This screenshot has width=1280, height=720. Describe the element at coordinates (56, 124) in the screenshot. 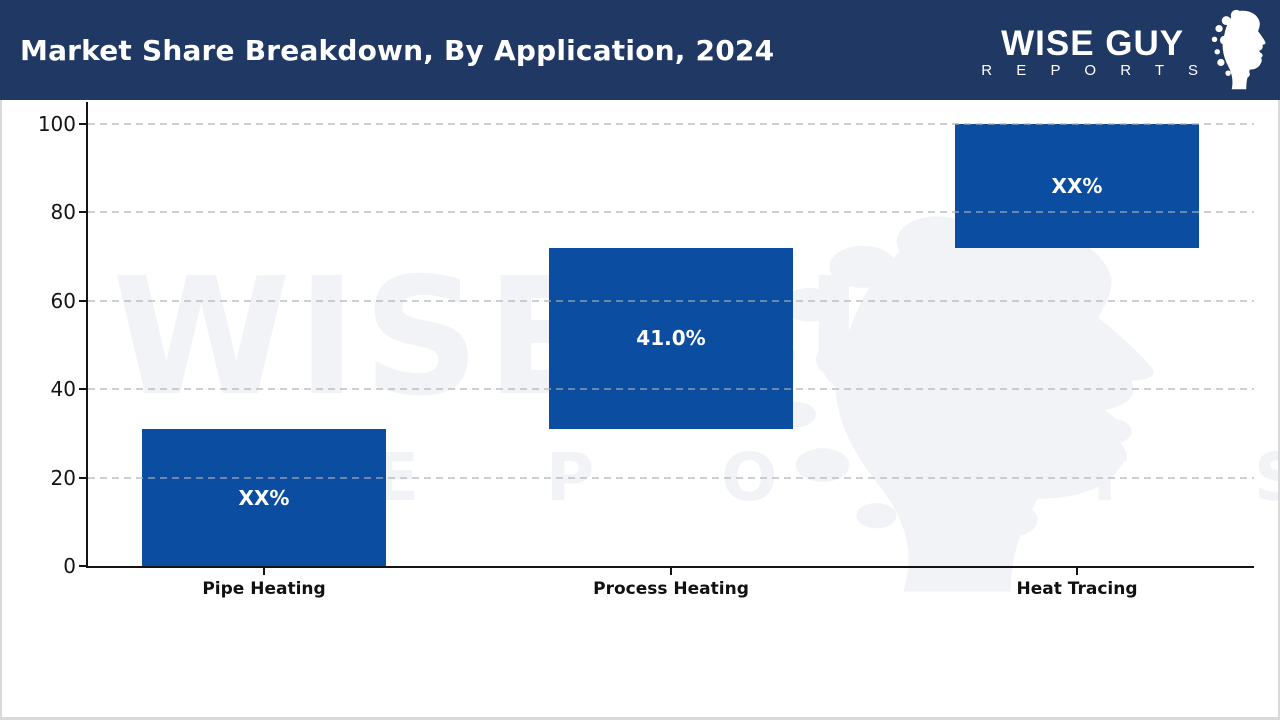

I see `y-axis-label-100: 100` at that location.